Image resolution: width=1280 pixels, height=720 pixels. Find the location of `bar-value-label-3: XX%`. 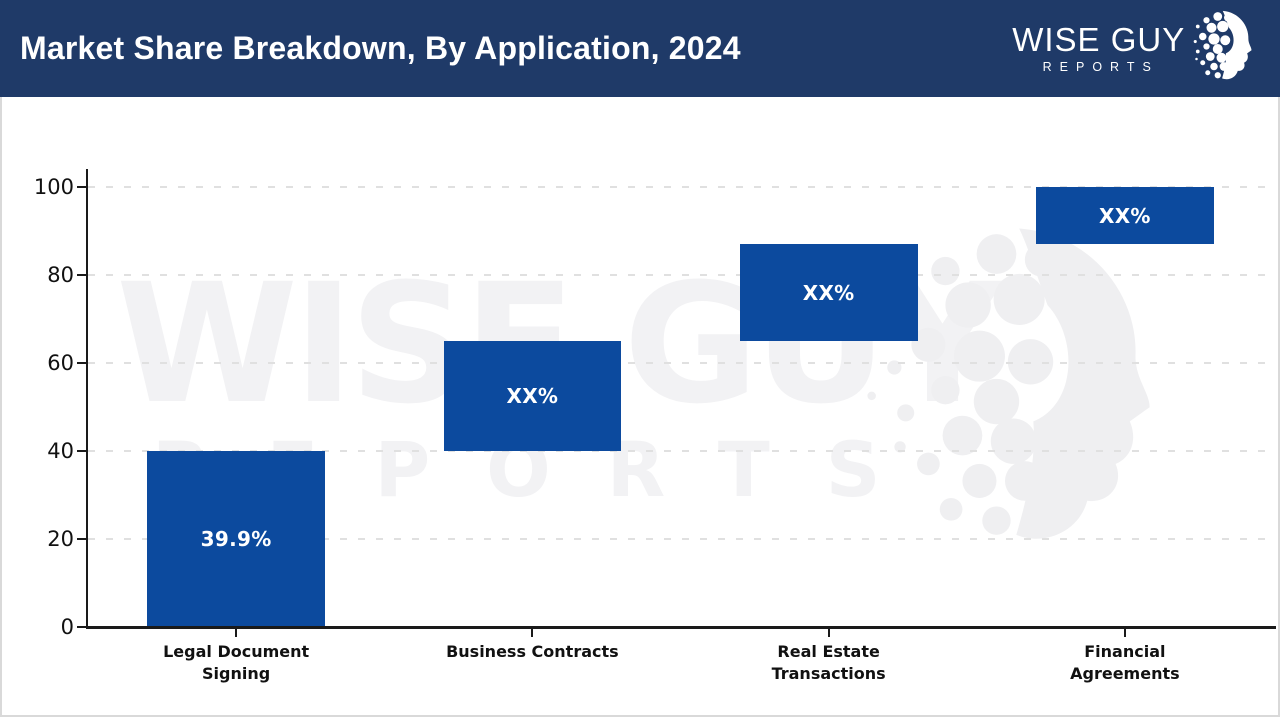

bar-value-label-3: XX% is located at coordinates (828, 292).